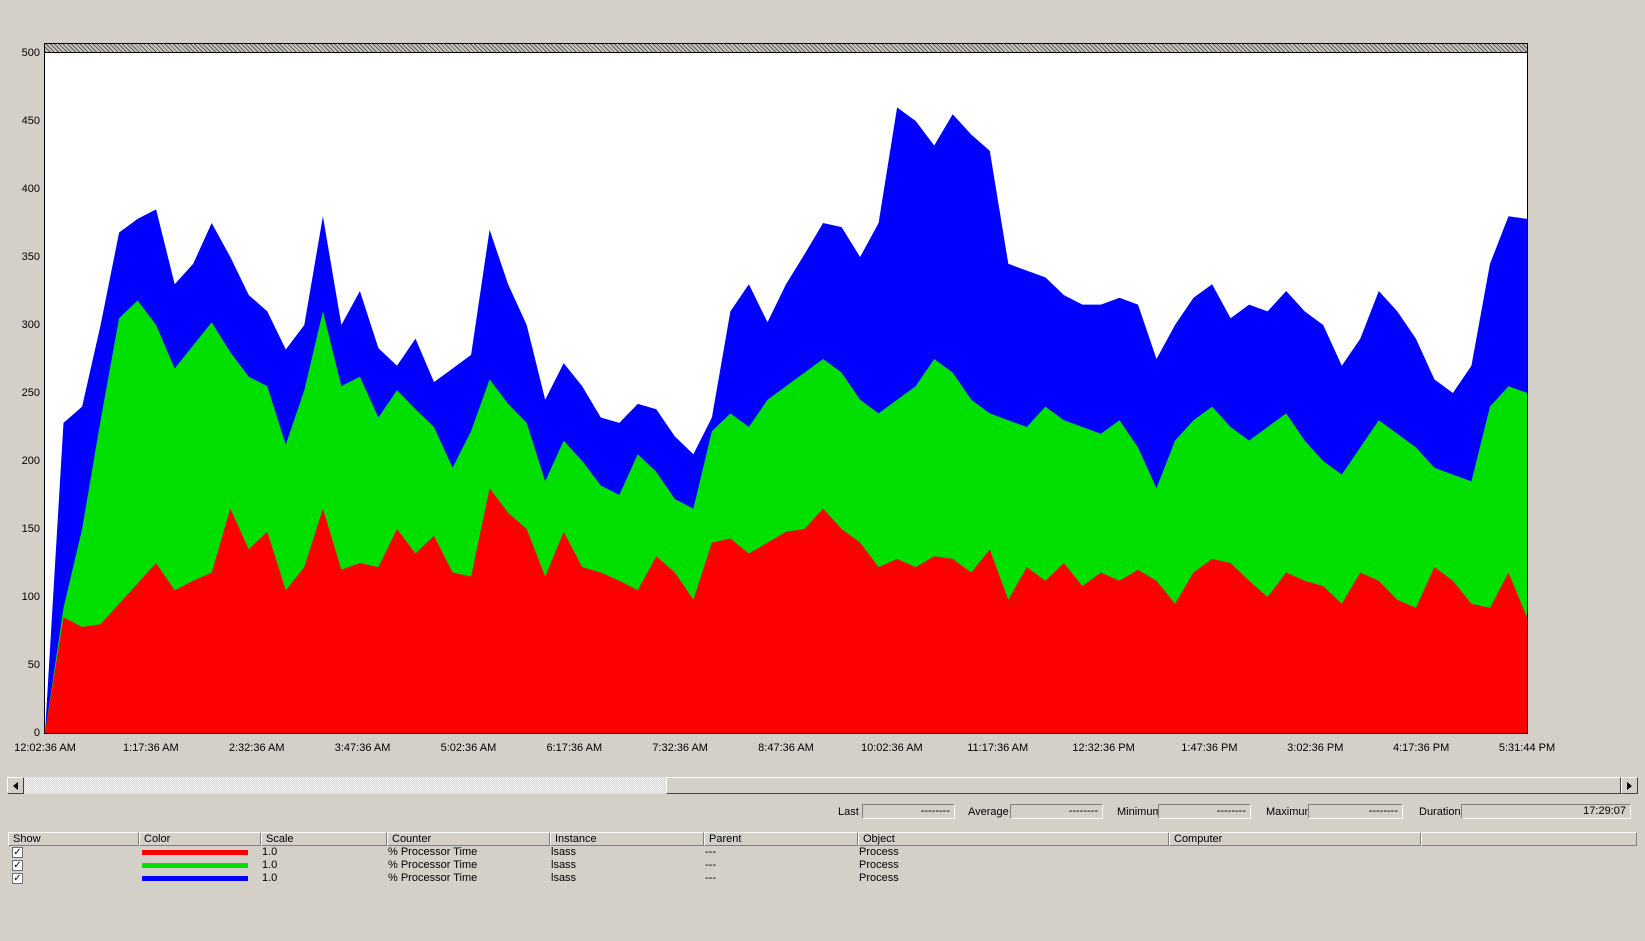 The image size is (1645, 941). What do you see at coordinates (200, 839) in the screenshot?
I see `legend-column-header-color: Color` at bounding box center [200, 839].